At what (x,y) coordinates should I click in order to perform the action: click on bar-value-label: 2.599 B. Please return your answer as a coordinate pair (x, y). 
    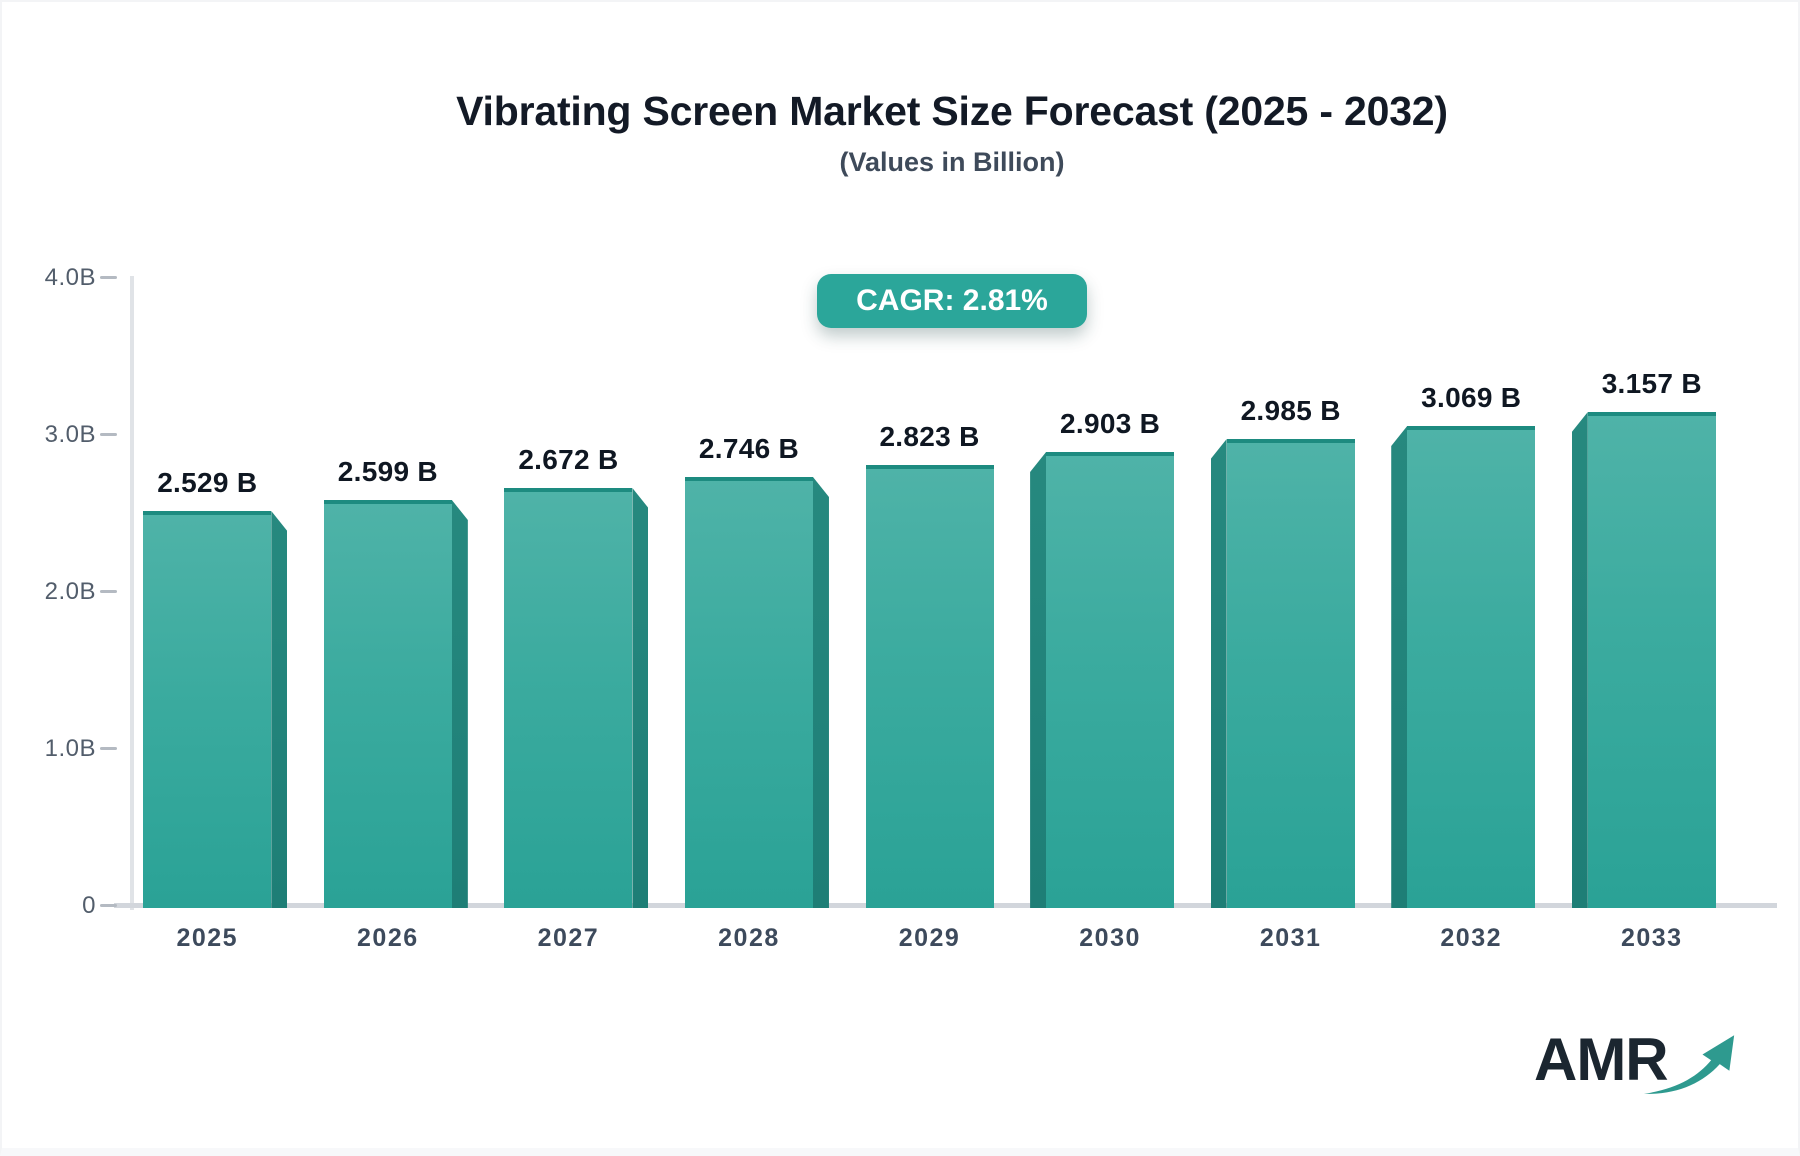
    Looking at the image, I should click on (387, 471).